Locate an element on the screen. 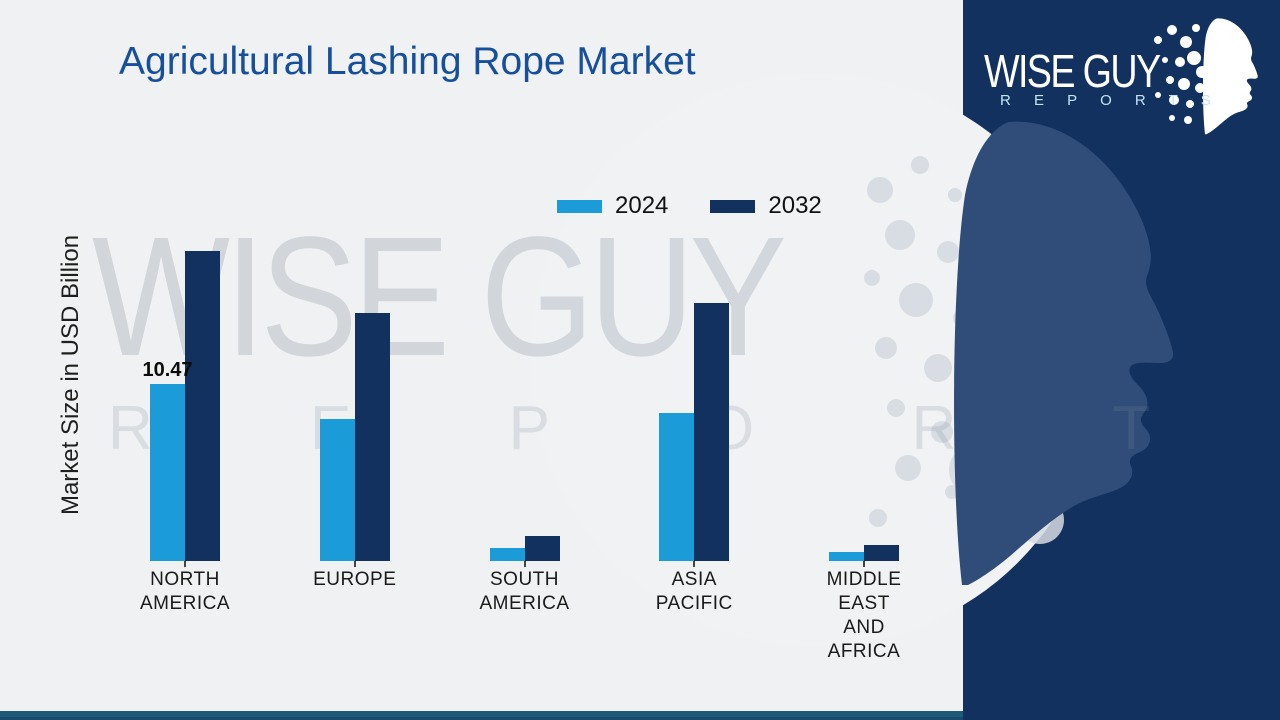  bar-2032-north-america is located at coordinates (202, 406).